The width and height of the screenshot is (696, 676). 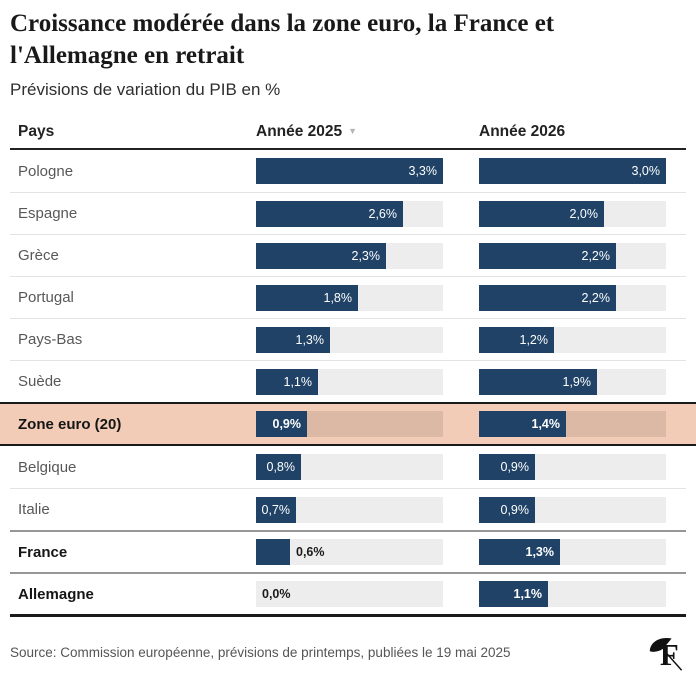 What do you see at coordinates (572, 424) in the screenshot?
I see `bar-track-2026: 1,4%` at bounding box center [572, 424].